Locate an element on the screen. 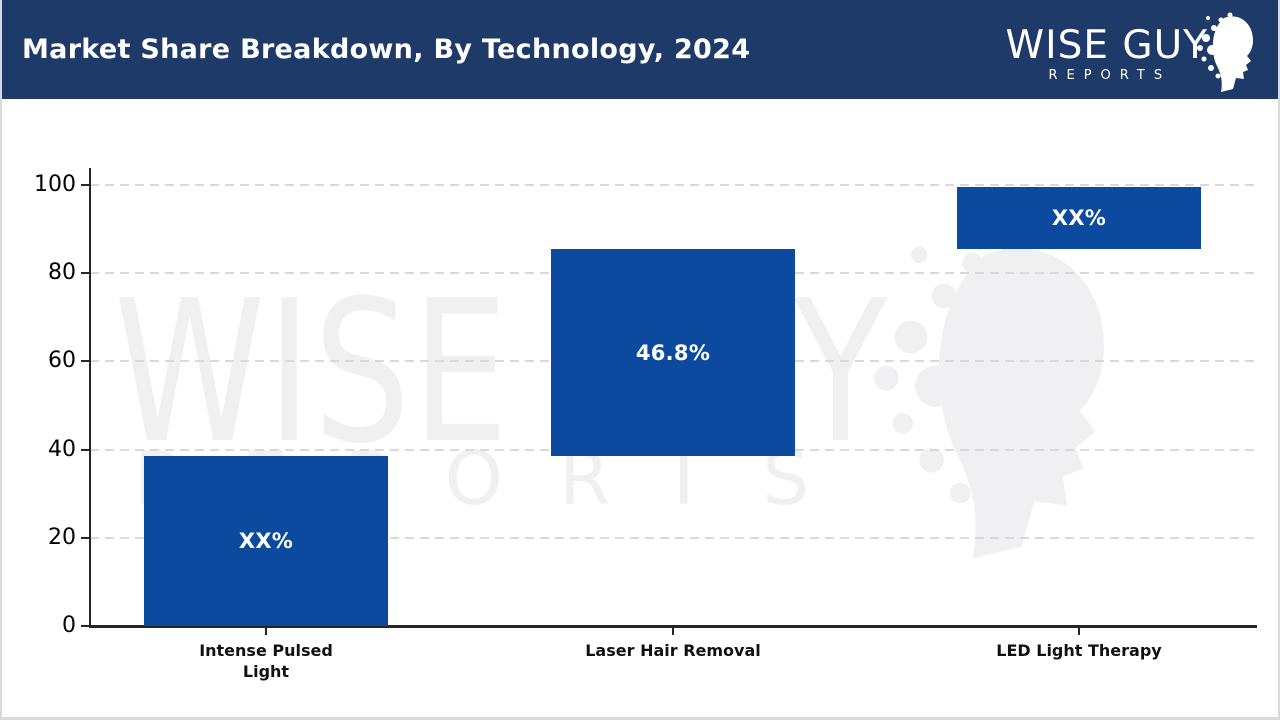 The image size is (1280, 720). logo-head-icon is located at coordinates (1225, 52).